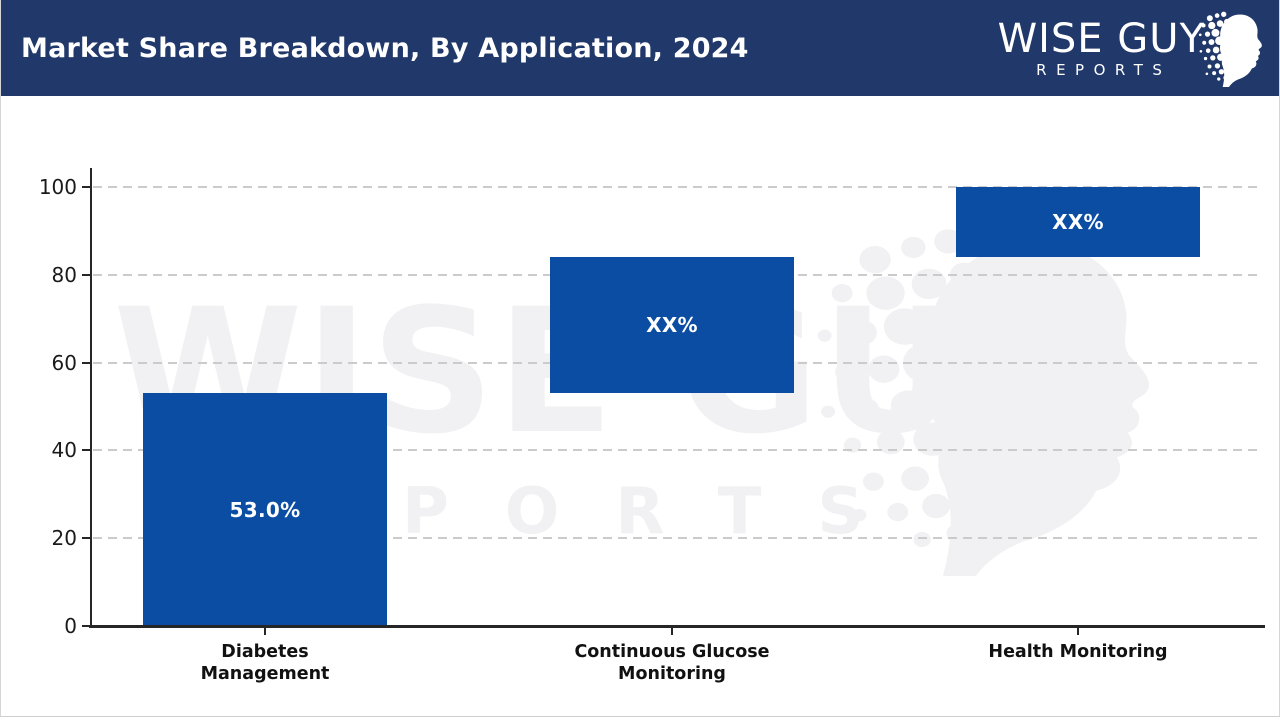 The image size is (1280, 720). I want to click on watermark-face-icon, so click(983, 402).